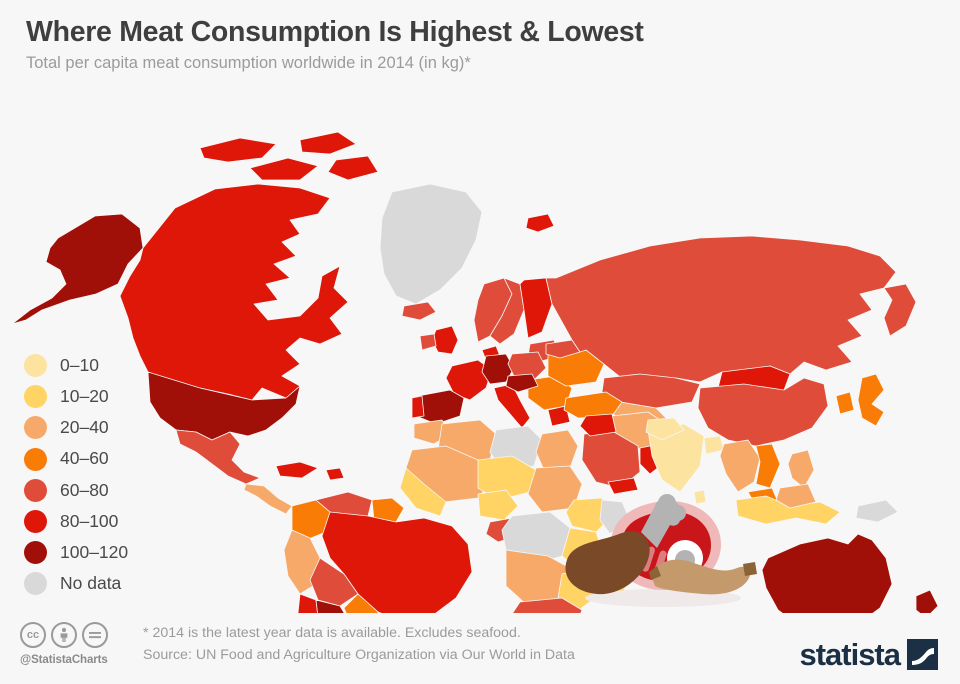 This screenshot has width=960, height=684. Describe the element at coordinates (540, 223) in the screenshot. I see `region-svalbard` at that location.